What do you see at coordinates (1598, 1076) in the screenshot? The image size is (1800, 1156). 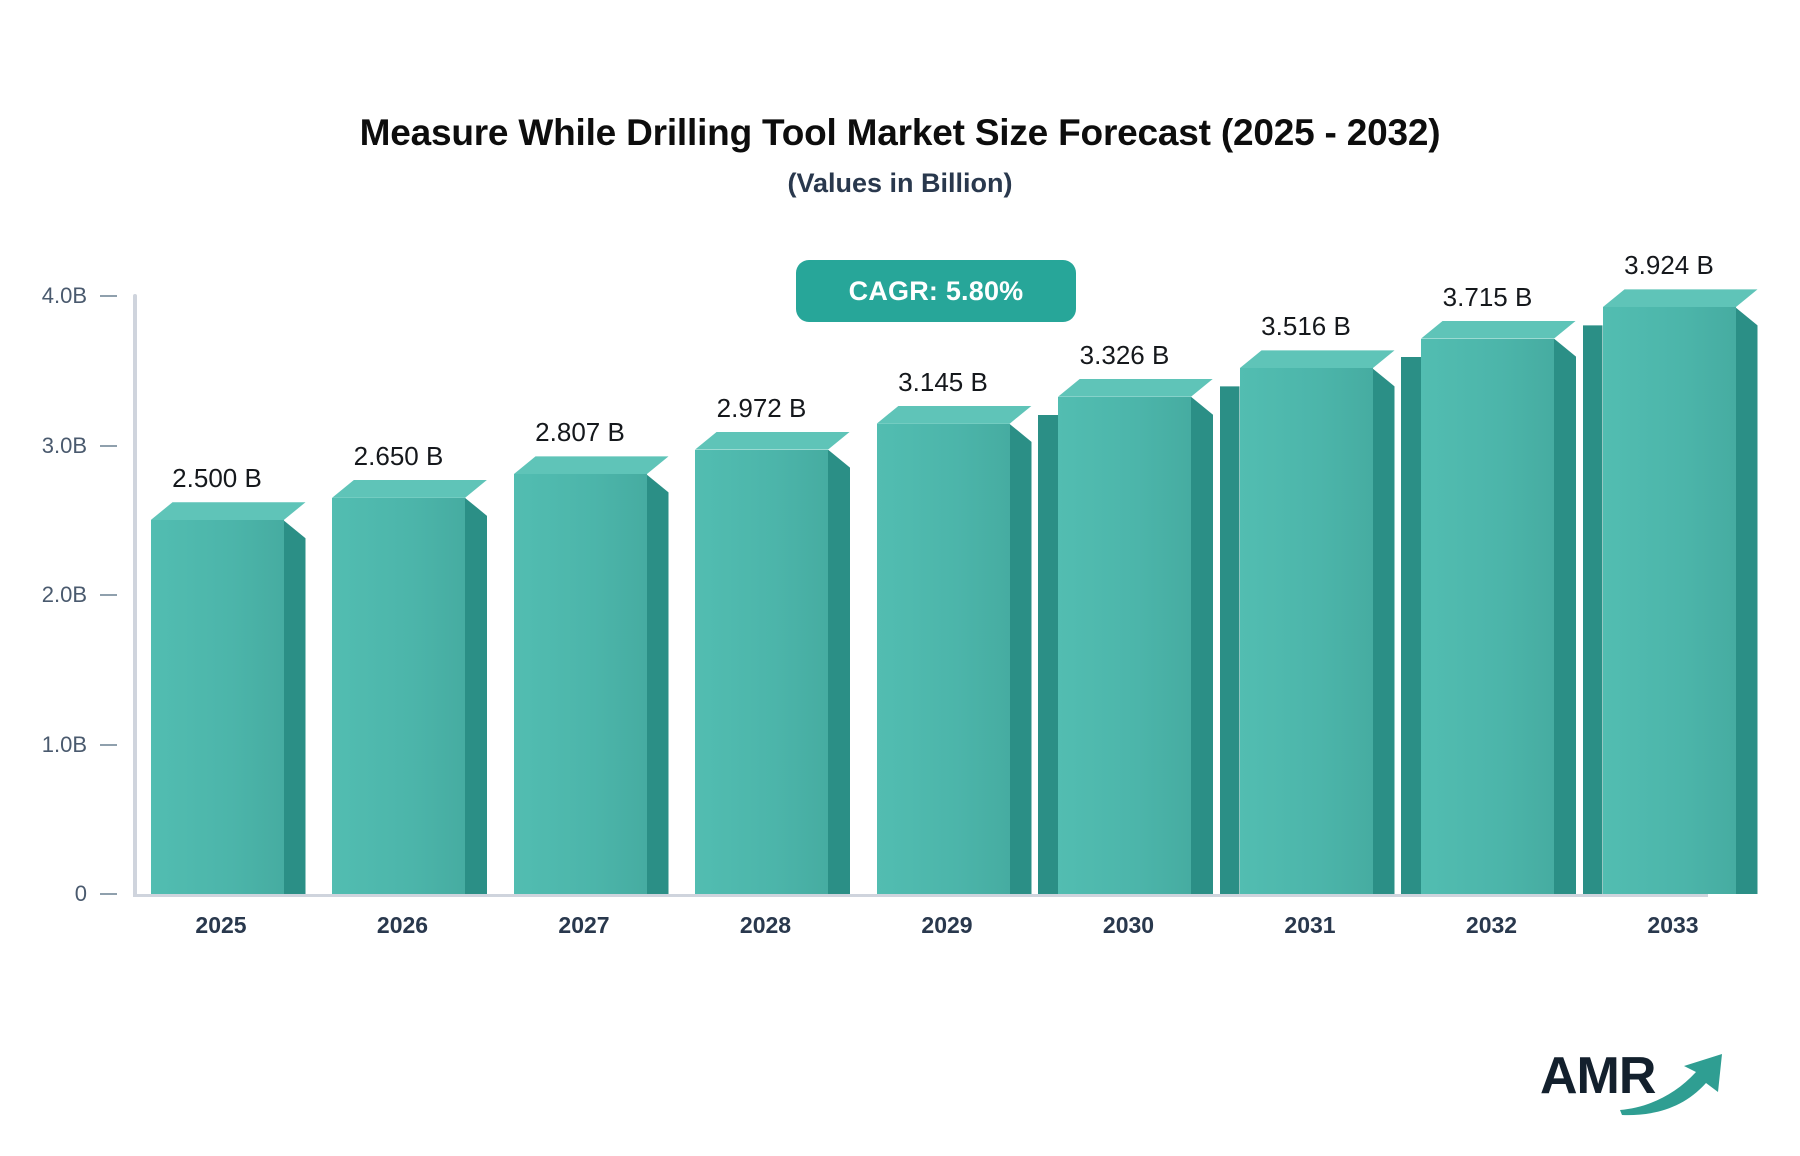 I see `logo-wordmark: AMR` at bounding box center [1598, 1076].